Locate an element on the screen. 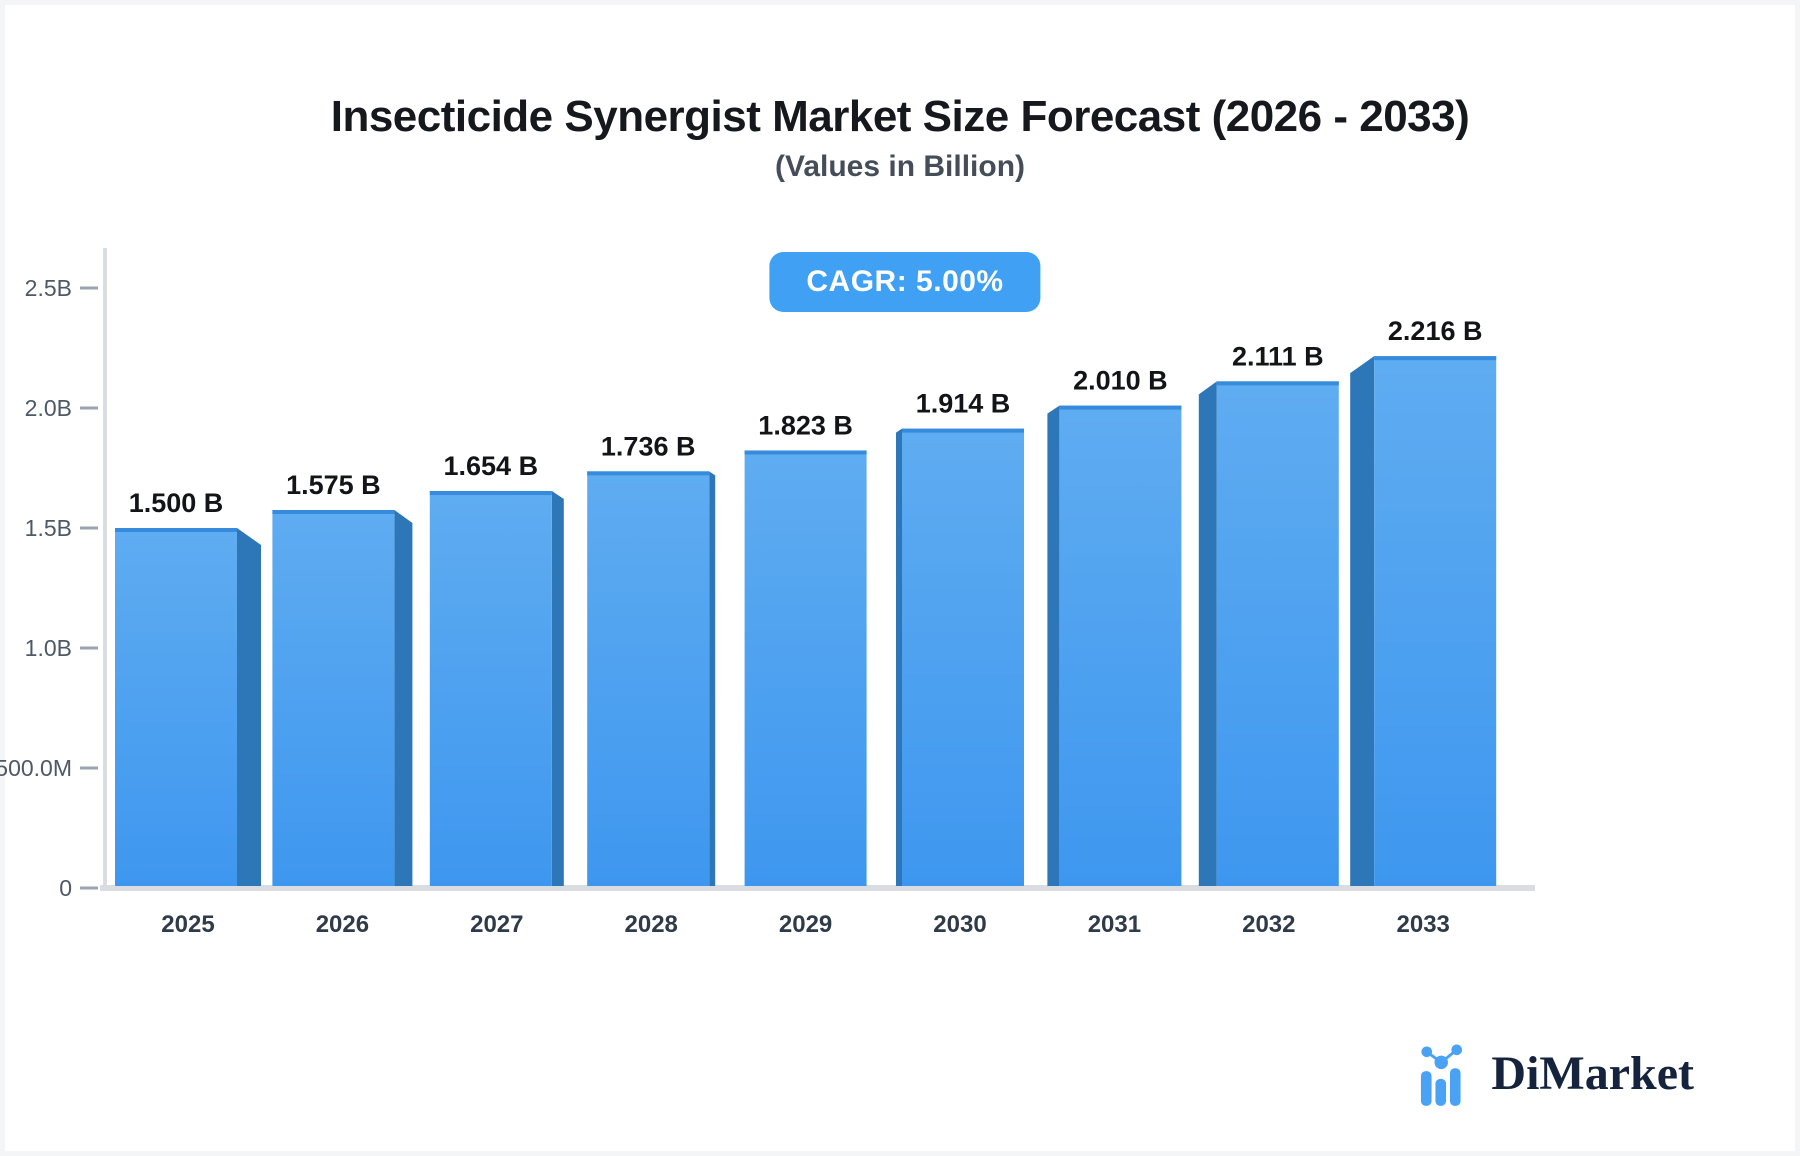  x-axis-line is located at coordinates (817, 888).